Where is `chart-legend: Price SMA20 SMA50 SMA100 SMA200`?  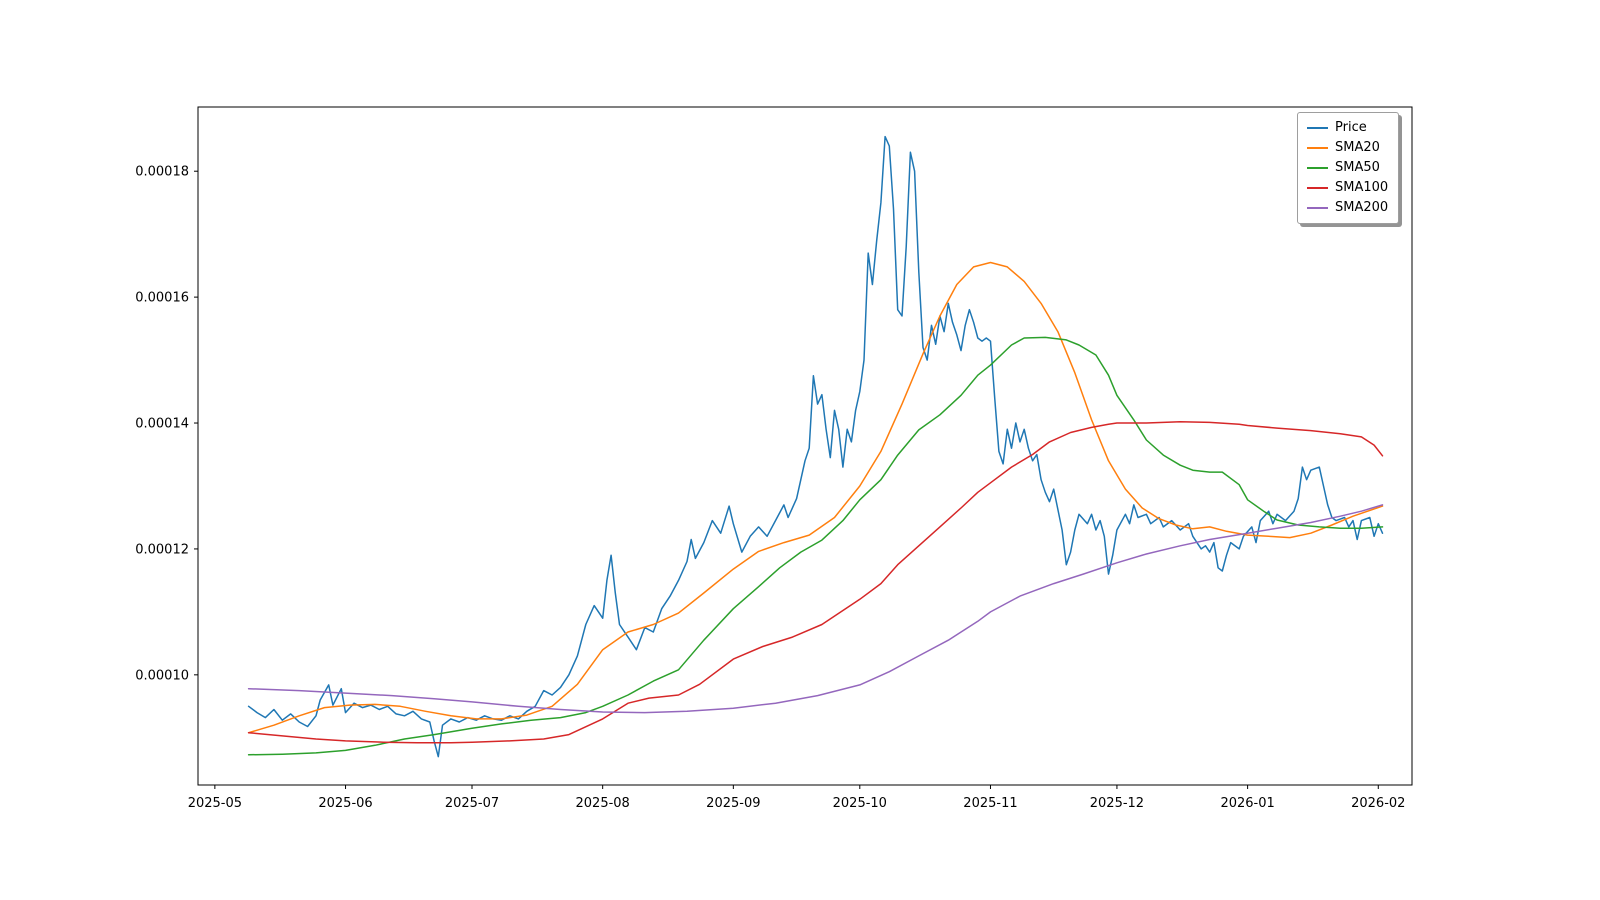 chart-legend: Price SMA20 SMA50 SMA100 SMA200 is located at coordinates (1348, 168).